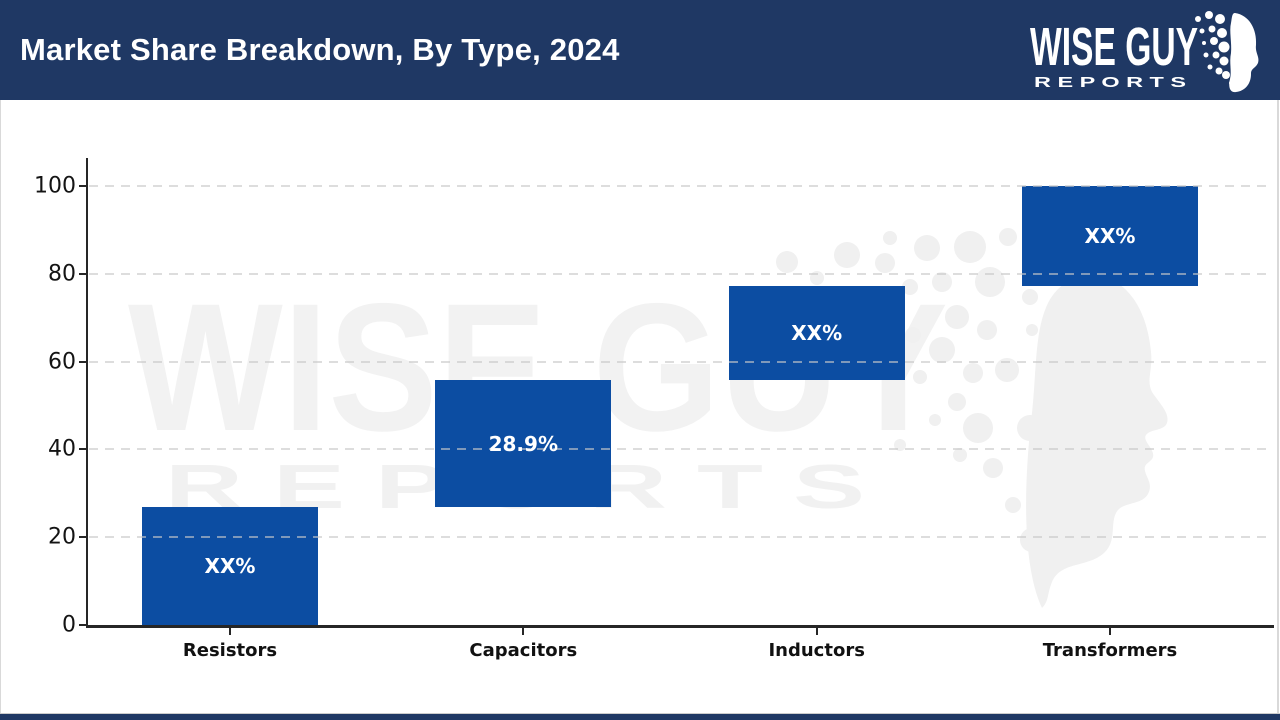  I want to click on bottom-hairline, so click(640, 713).